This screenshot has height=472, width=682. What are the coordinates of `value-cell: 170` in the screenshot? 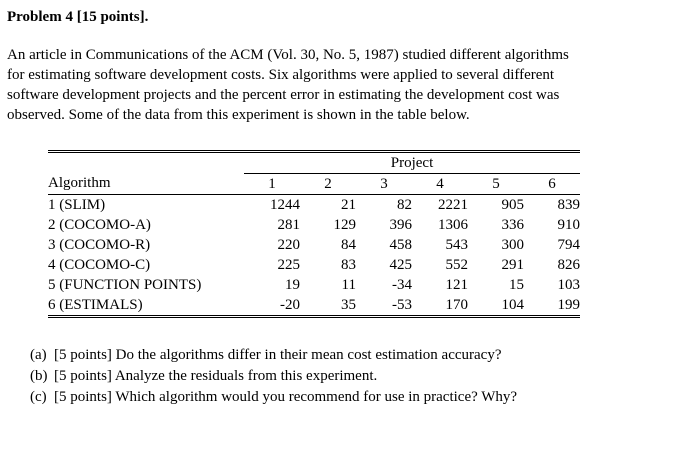 It's located at (457, 304).